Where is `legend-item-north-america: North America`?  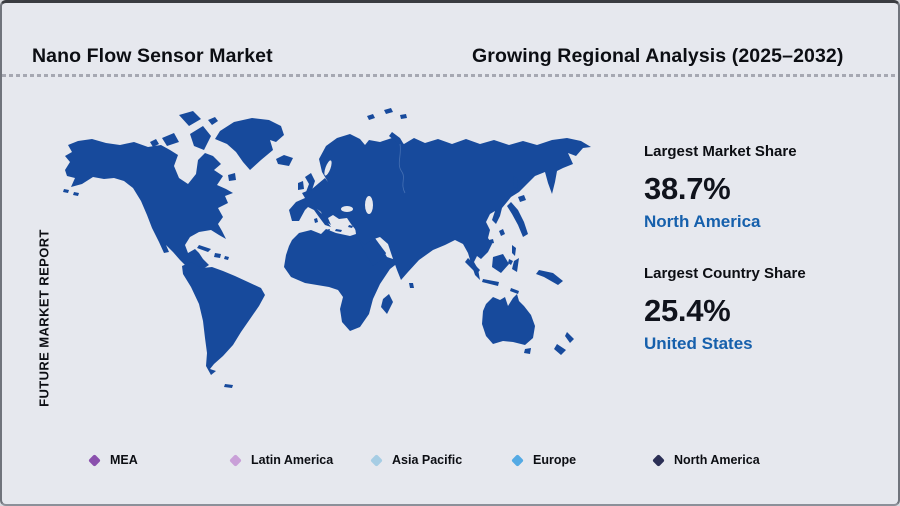 legend-item-north-america: North America is located at coordinates (706, 460).